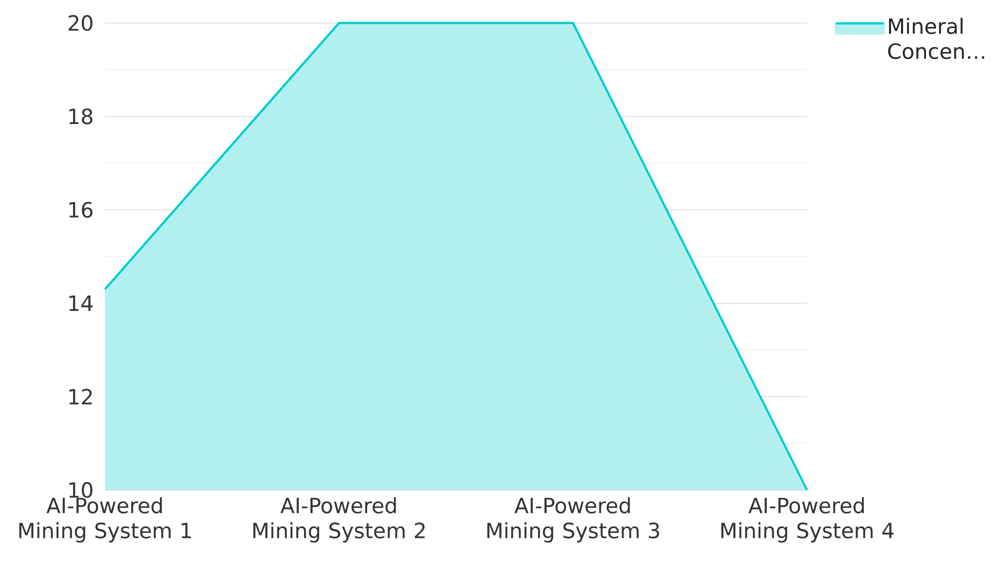  Describe the element at coordinates (105, 520) in the screenshot. I see `x-tick-label: AI-Powered Mining System 1` at that location.